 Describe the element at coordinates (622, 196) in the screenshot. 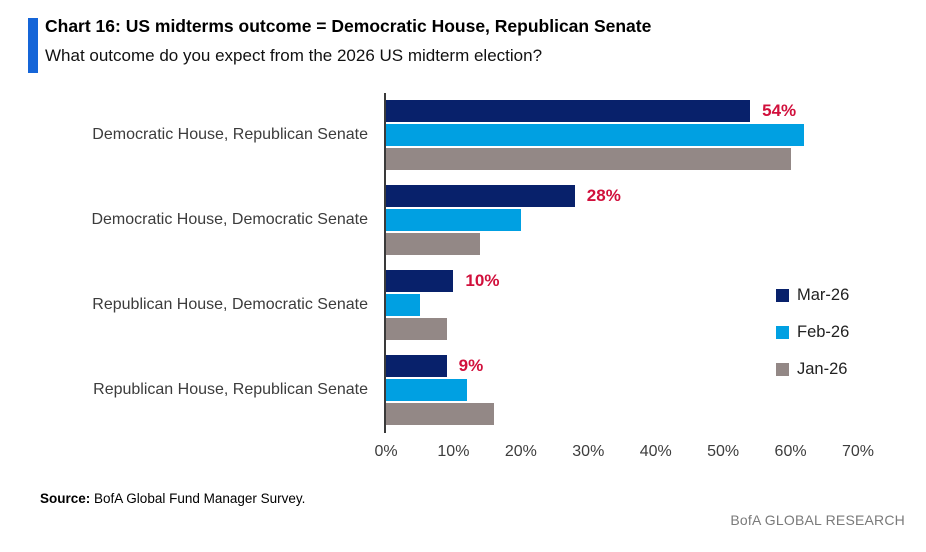

I see `bar-row: 28%` at that location.